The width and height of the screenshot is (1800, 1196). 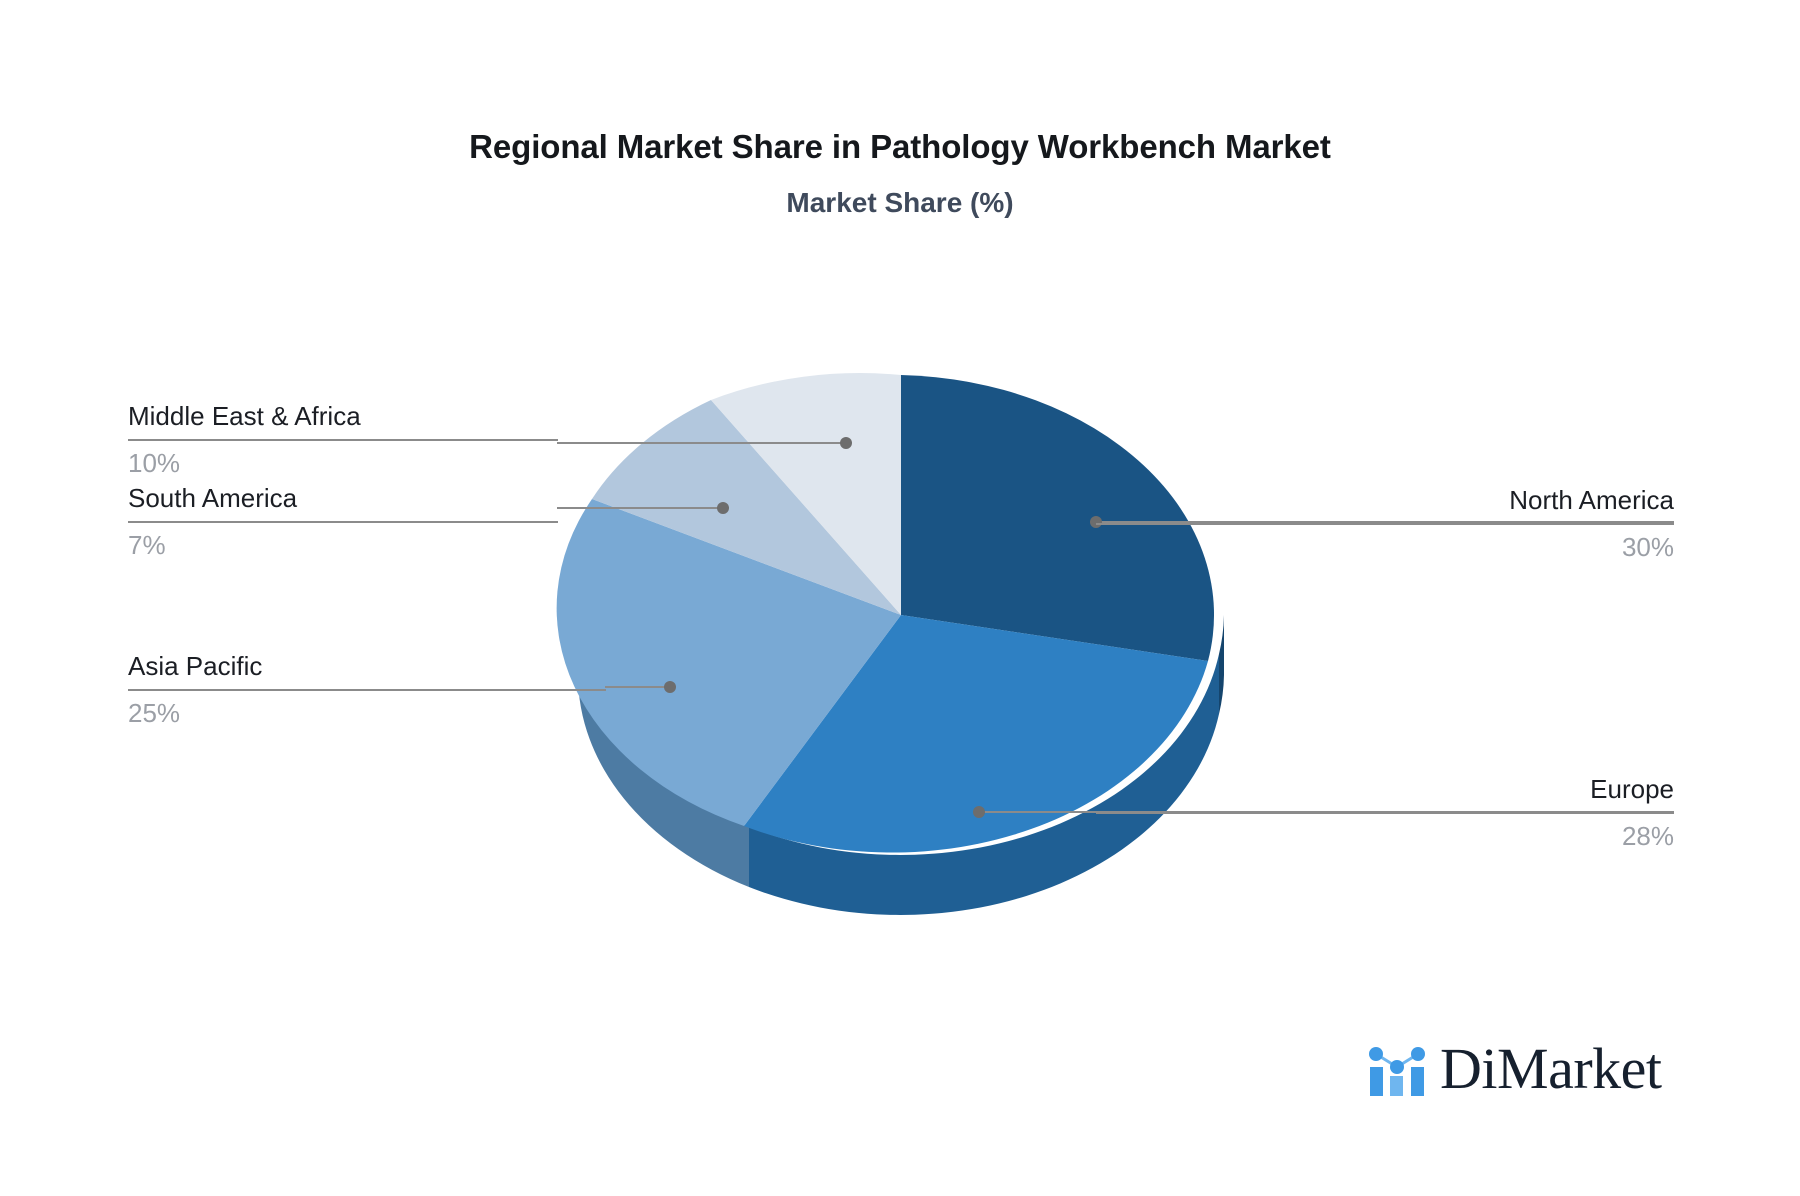 I want to click on callout-north-america: North America 30%, so click(x=1385, y=523).